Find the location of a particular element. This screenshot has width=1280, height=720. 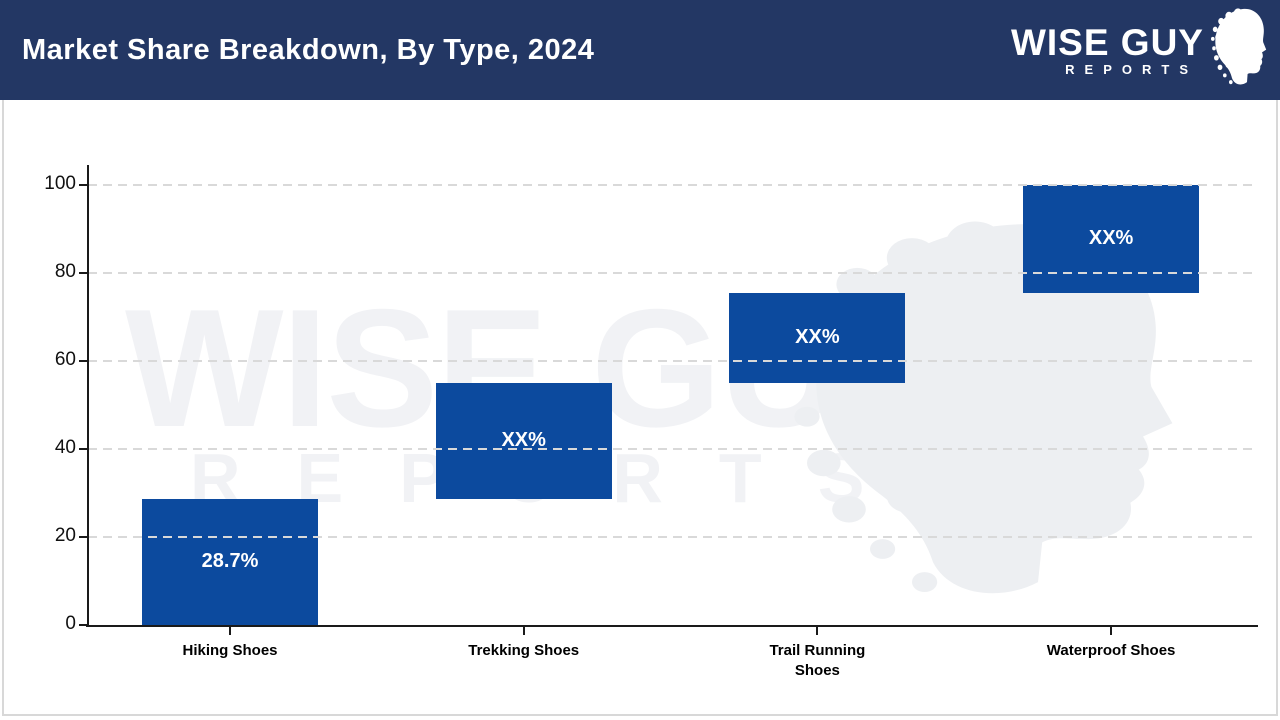

x-axis-label-line: Shoes is located at coordinates (817, 670).